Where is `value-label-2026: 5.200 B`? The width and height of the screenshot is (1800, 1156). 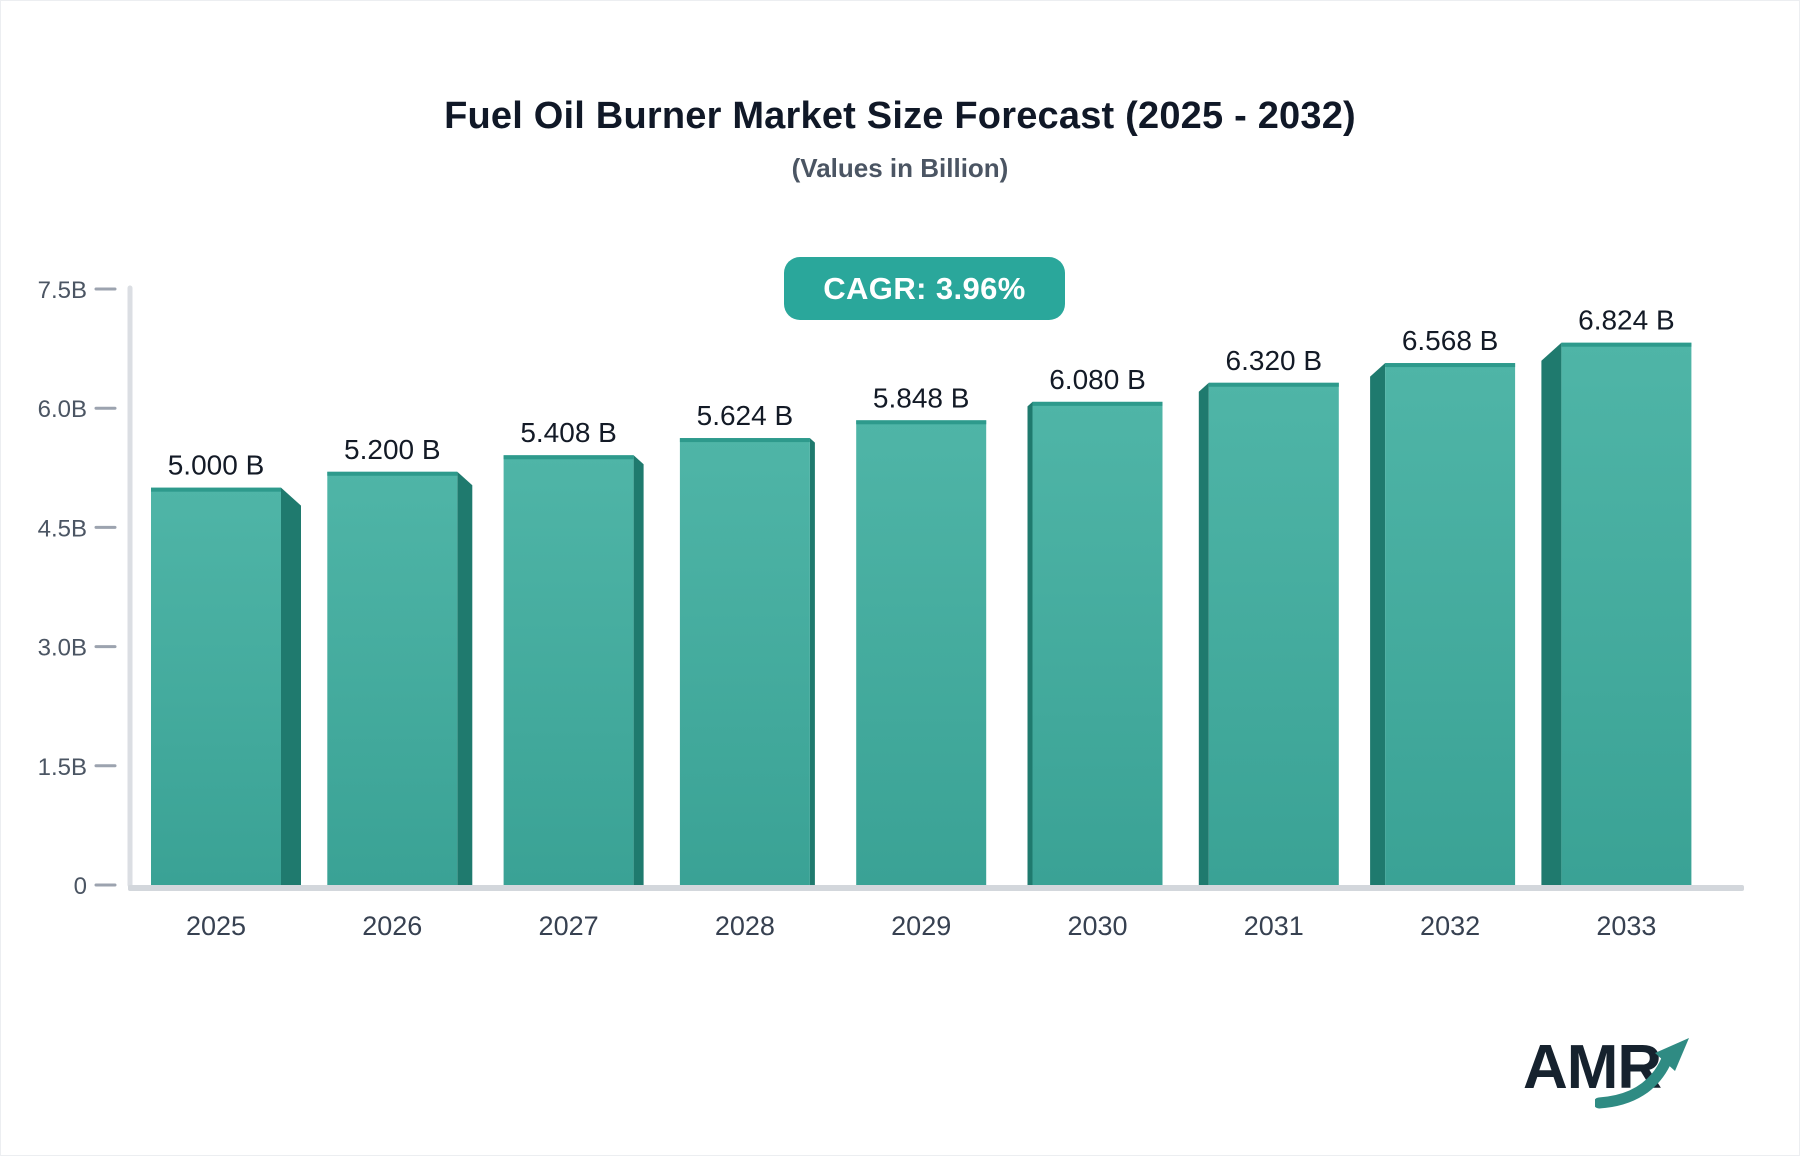 value-label-2026: 5.200 B is located at coordinates (392, 449).